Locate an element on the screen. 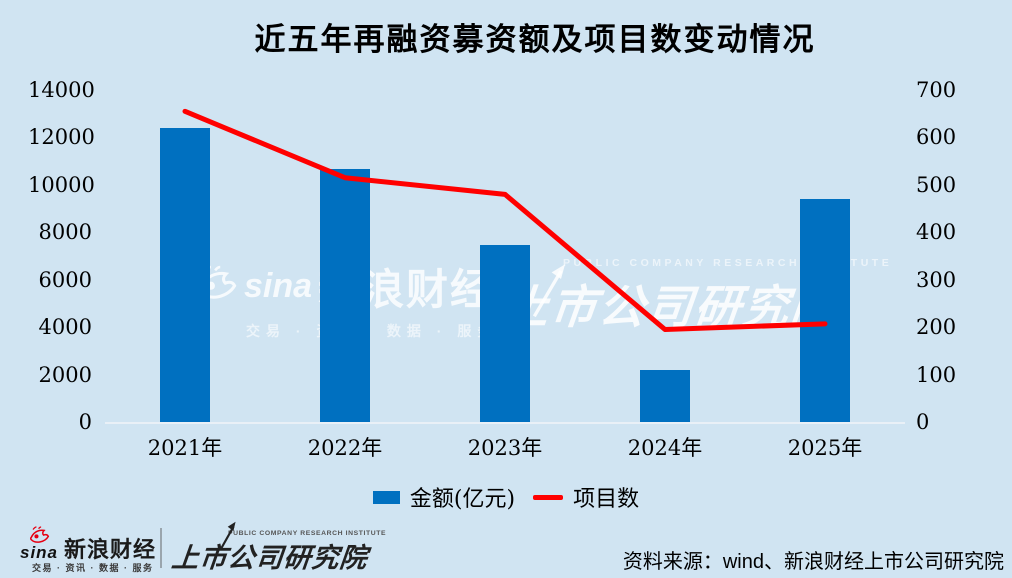  y-axis-left-tick: 10000 is located at coordinates (61, 184).